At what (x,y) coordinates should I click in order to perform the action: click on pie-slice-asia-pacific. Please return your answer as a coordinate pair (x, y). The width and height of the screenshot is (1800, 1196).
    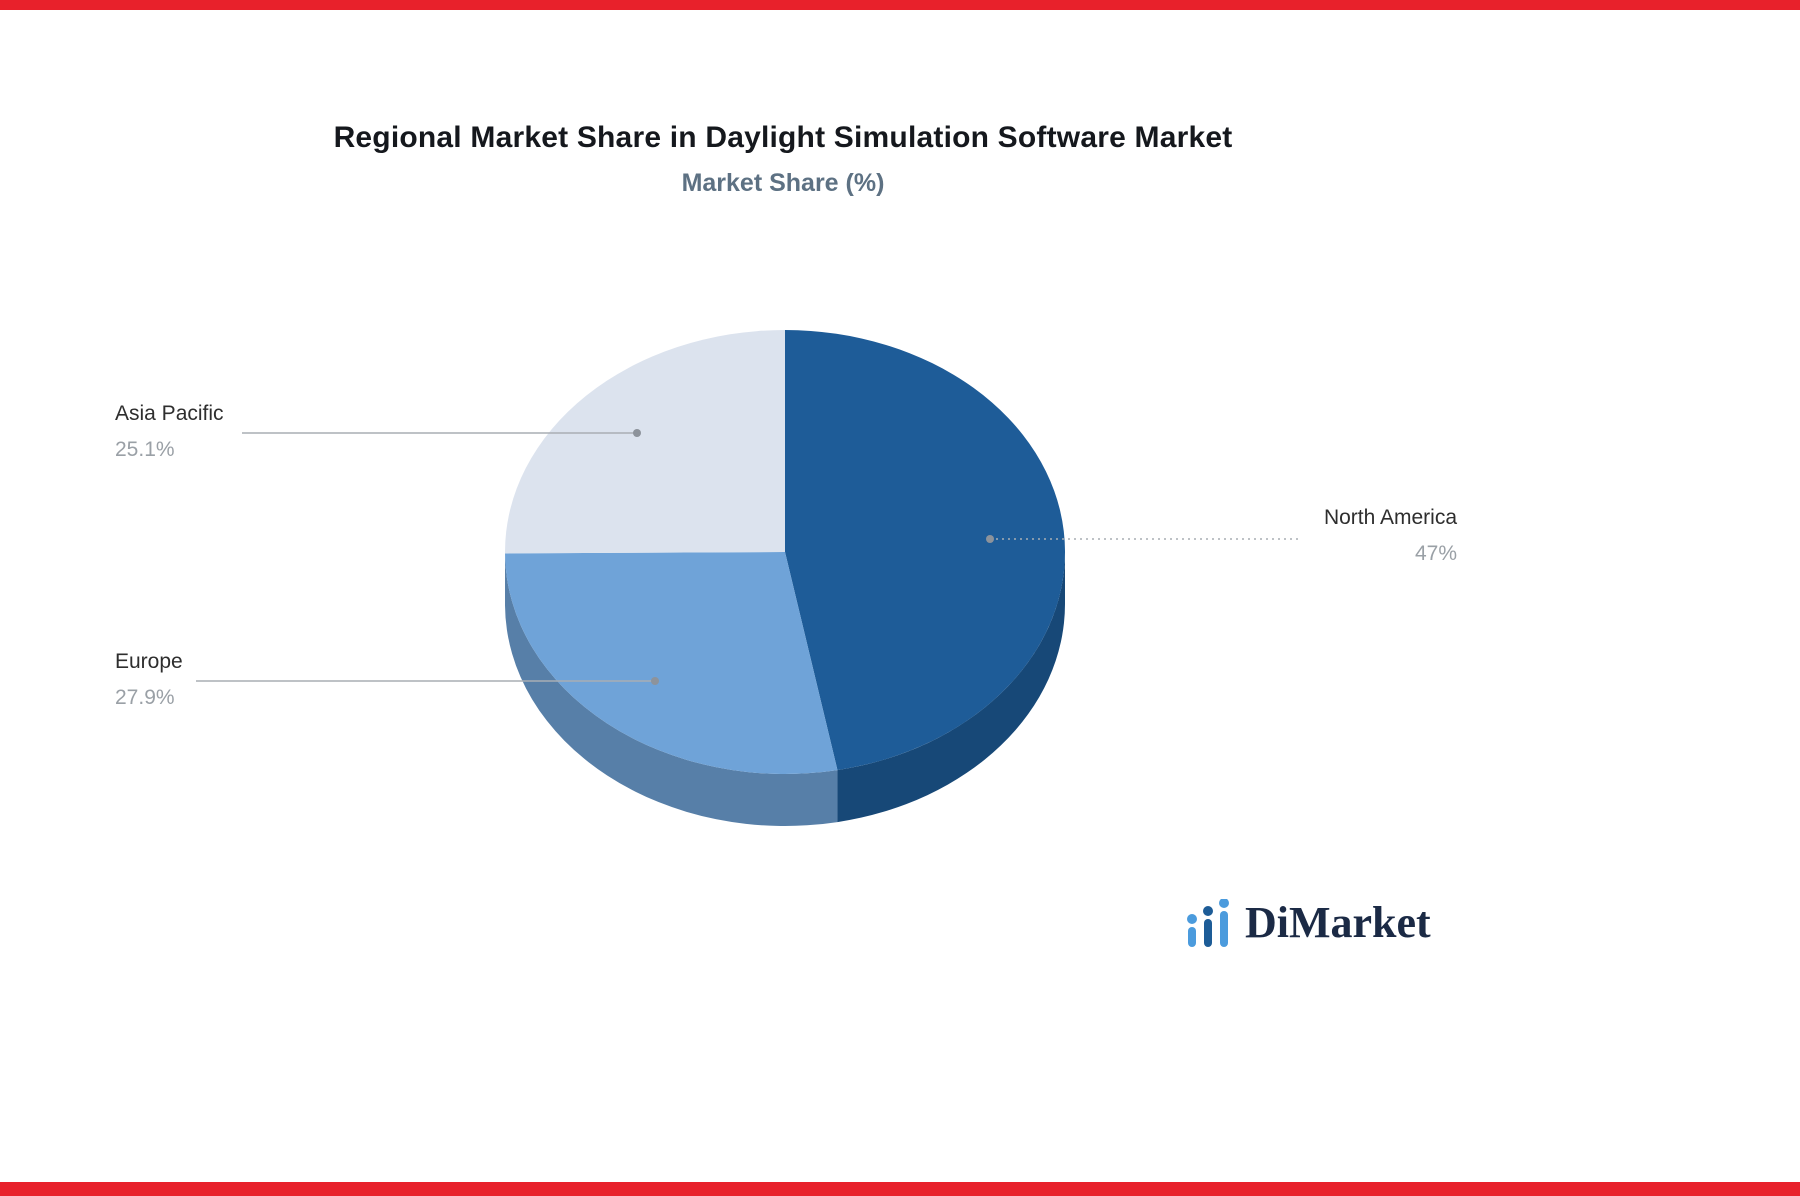
    Looking at the image, I should click on (645, 442).